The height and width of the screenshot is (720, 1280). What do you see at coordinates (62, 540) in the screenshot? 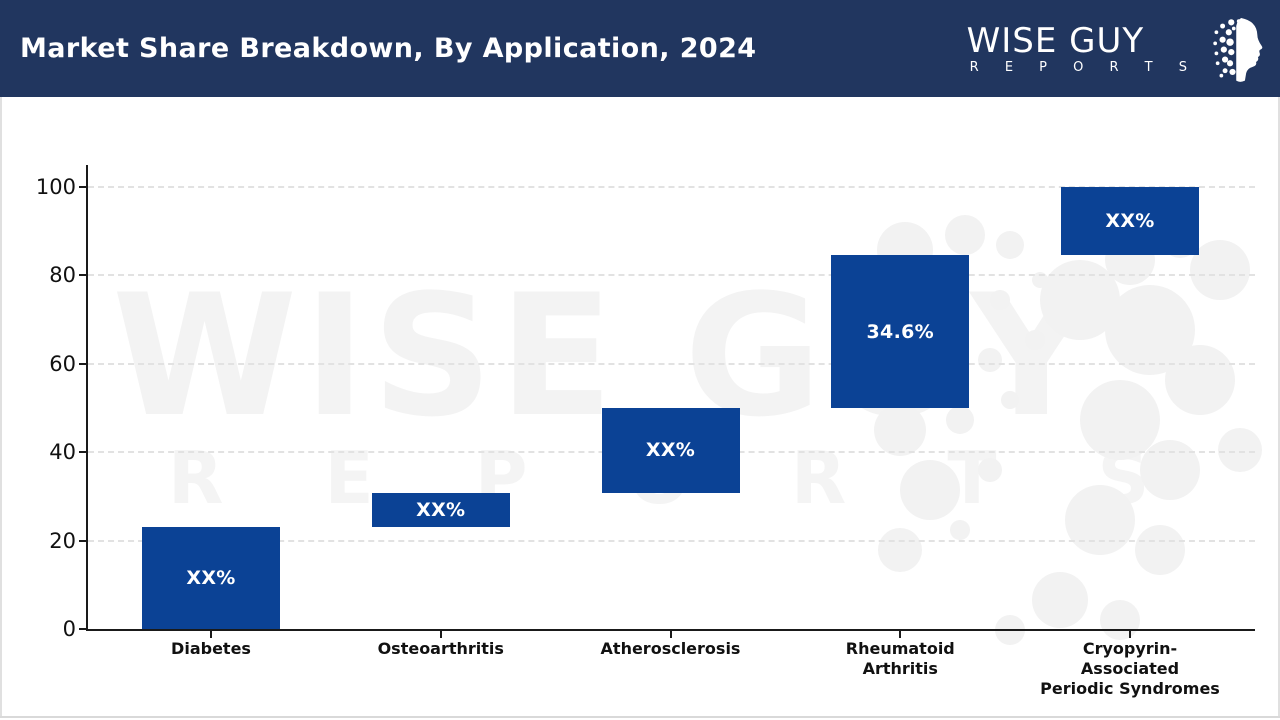
I see `y-tick-label: 20` at bounding box center [62, 540].